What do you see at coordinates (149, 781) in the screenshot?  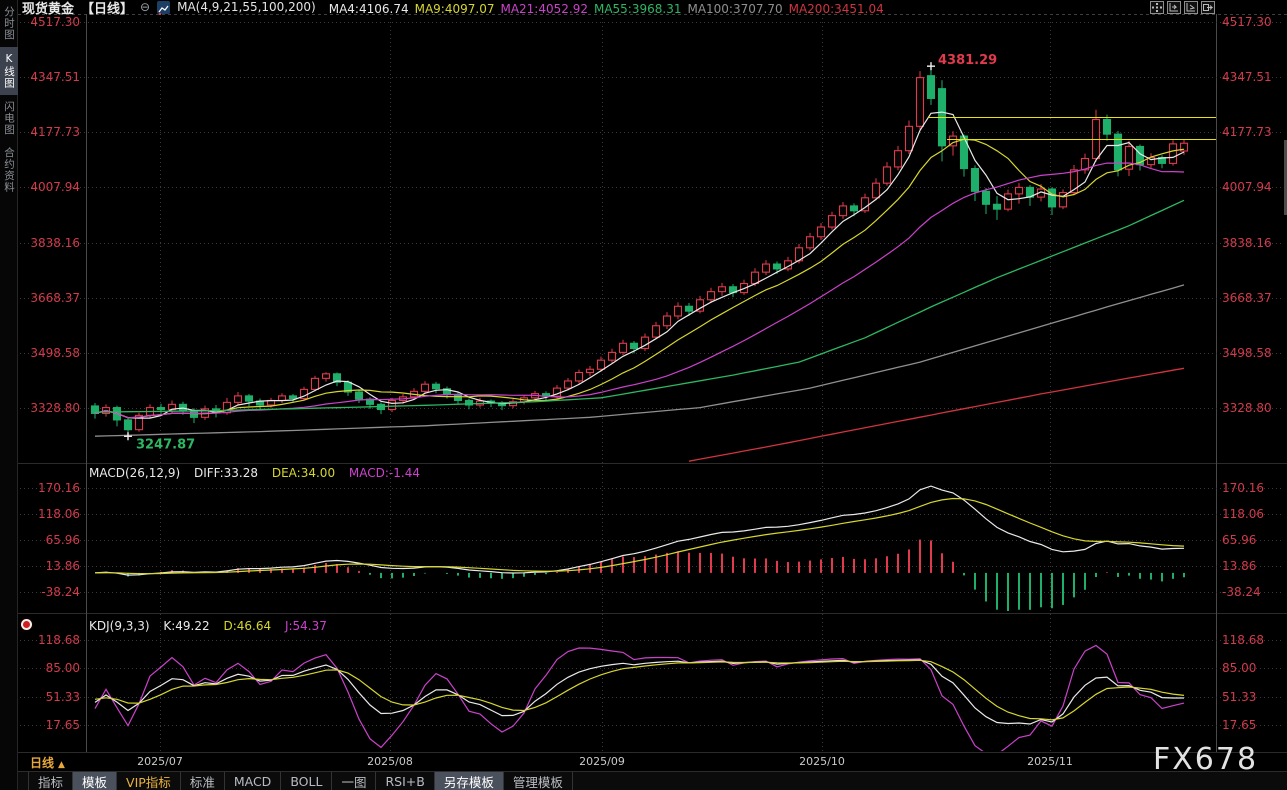 I see `toolbar-tab-2: VIP指标` at bounding box center [149, 781].